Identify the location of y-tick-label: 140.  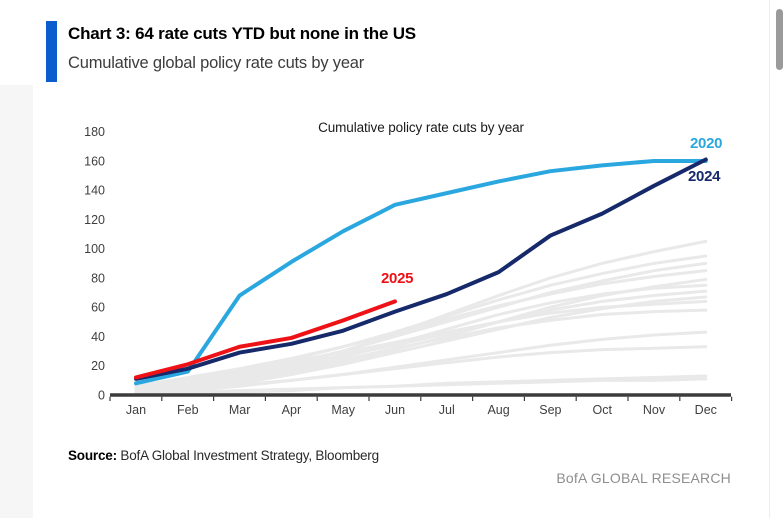
(94, 191).